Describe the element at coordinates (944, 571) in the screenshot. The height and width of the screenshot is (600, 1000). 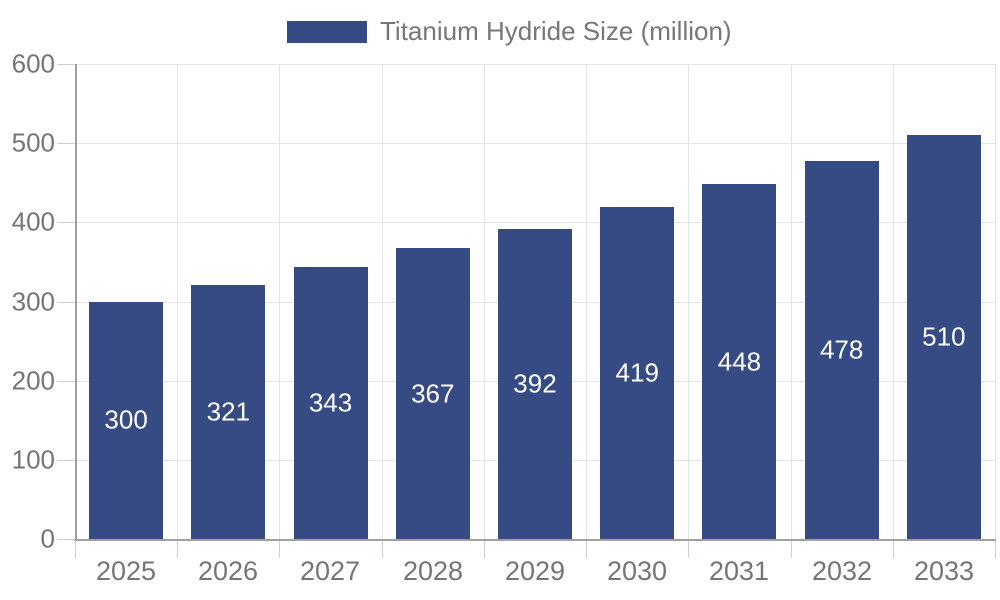
I see `x-tick-label: 2033` at that location.